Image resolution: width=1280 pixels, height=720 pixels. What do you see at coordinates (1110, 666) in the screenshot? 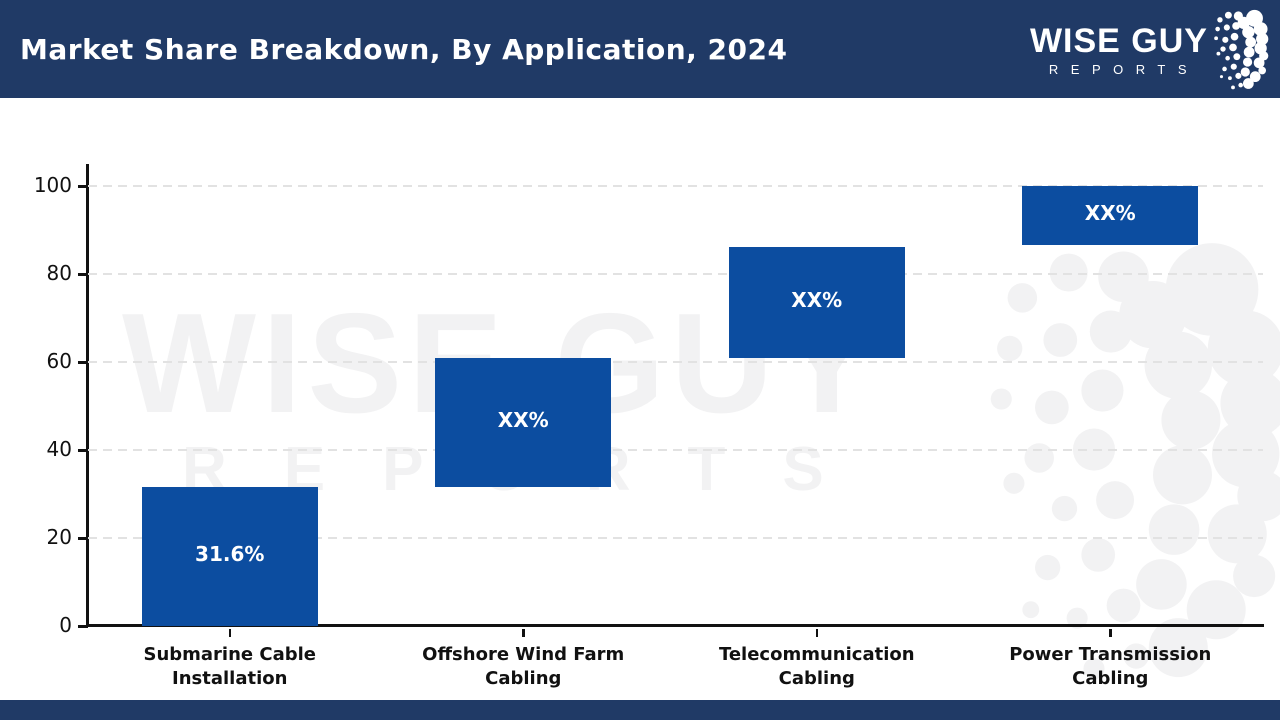
I see `x-category-label: Power Transmission Cabling` at bounding box center [1110, 666].